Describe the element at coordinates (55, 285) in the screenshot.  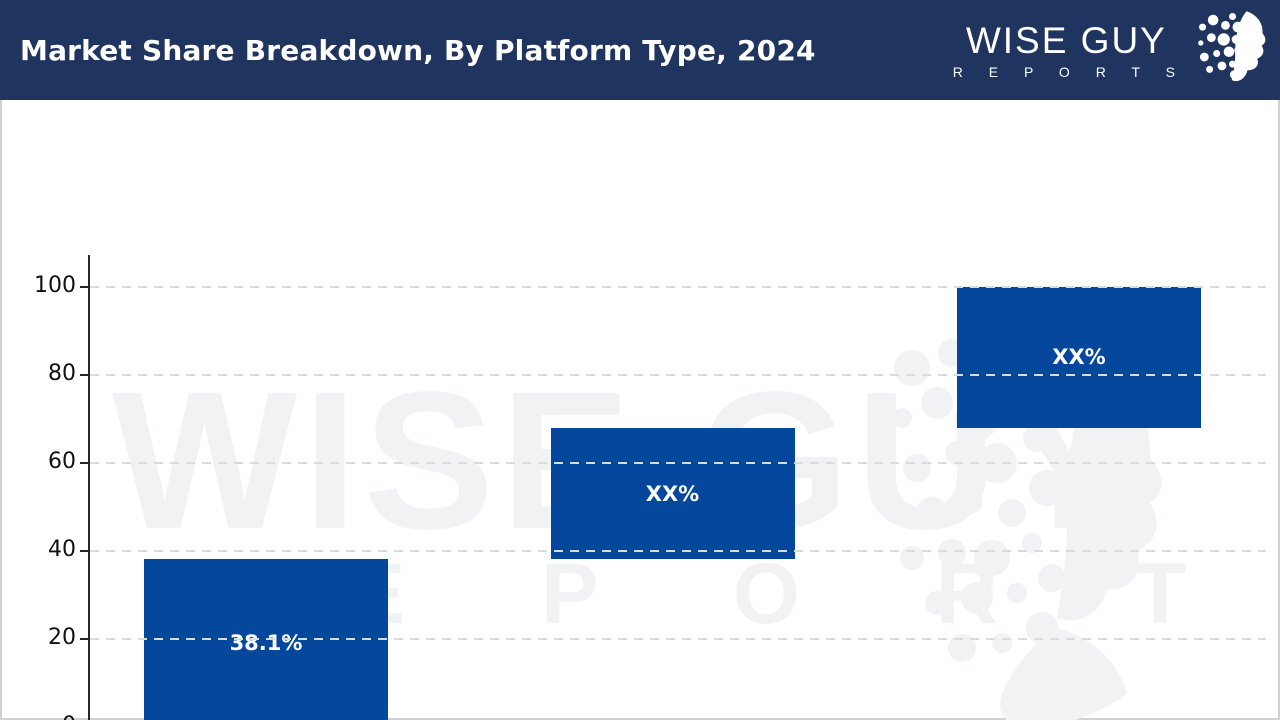
I see `y-tick-label: 100` at that location.